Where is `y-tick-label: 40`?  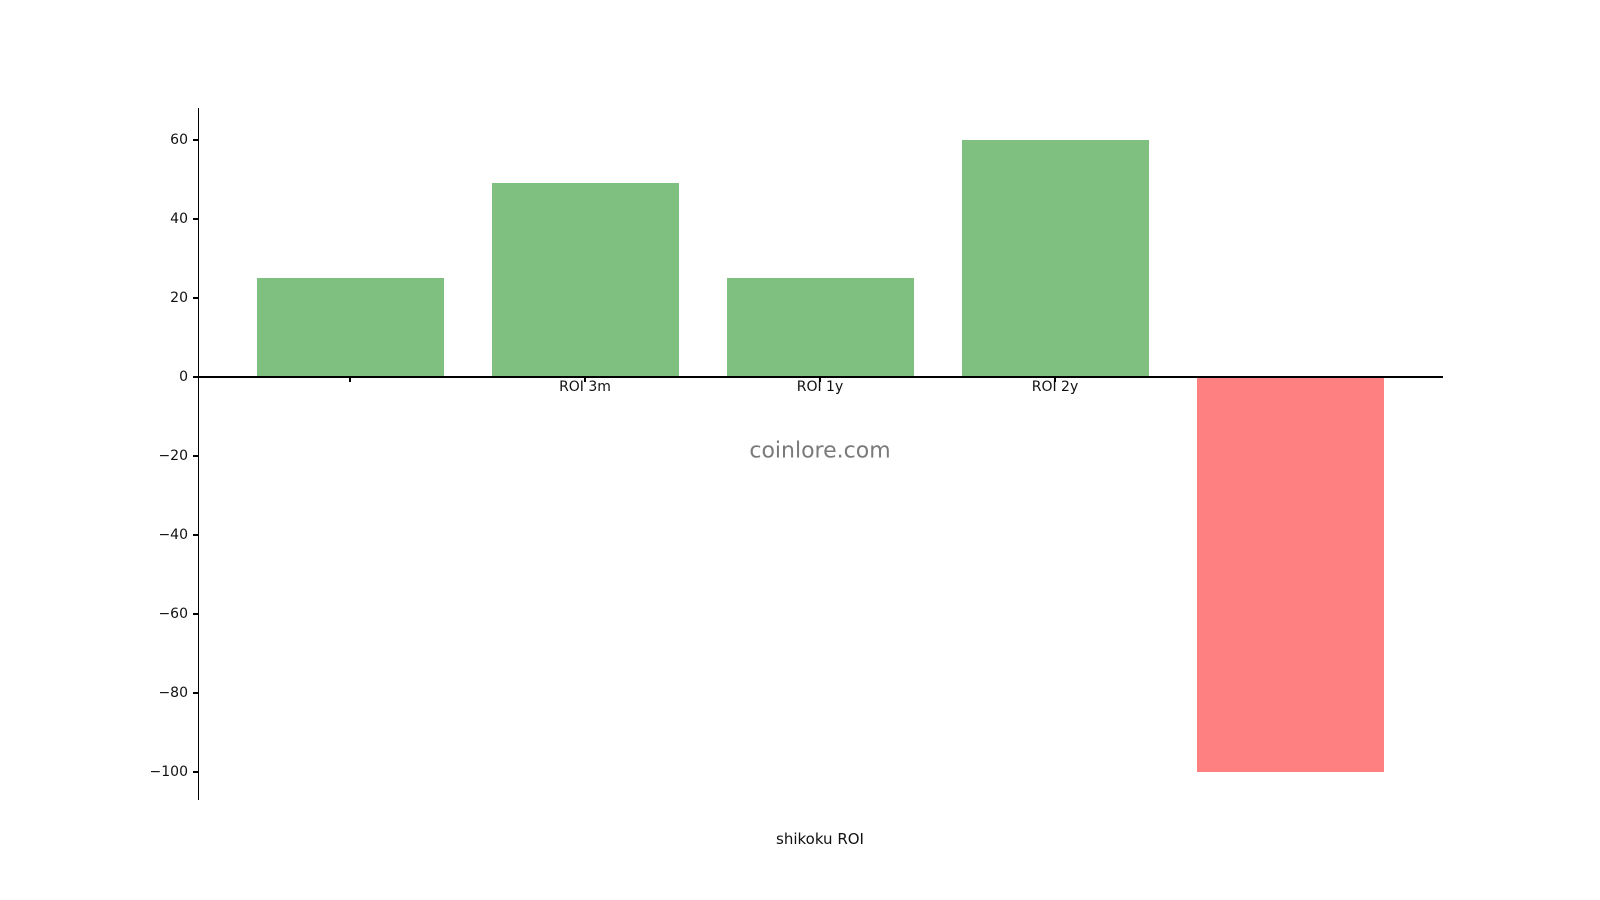
y-tick-label: 40 is located at coordinates (179, 219).